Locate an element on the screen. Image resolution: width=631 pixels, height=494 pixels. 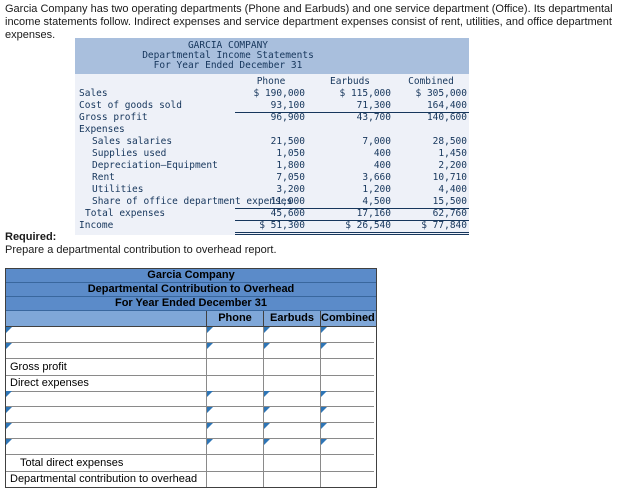
row-label: Share of office department expenses is located at coordinates (192, 201).